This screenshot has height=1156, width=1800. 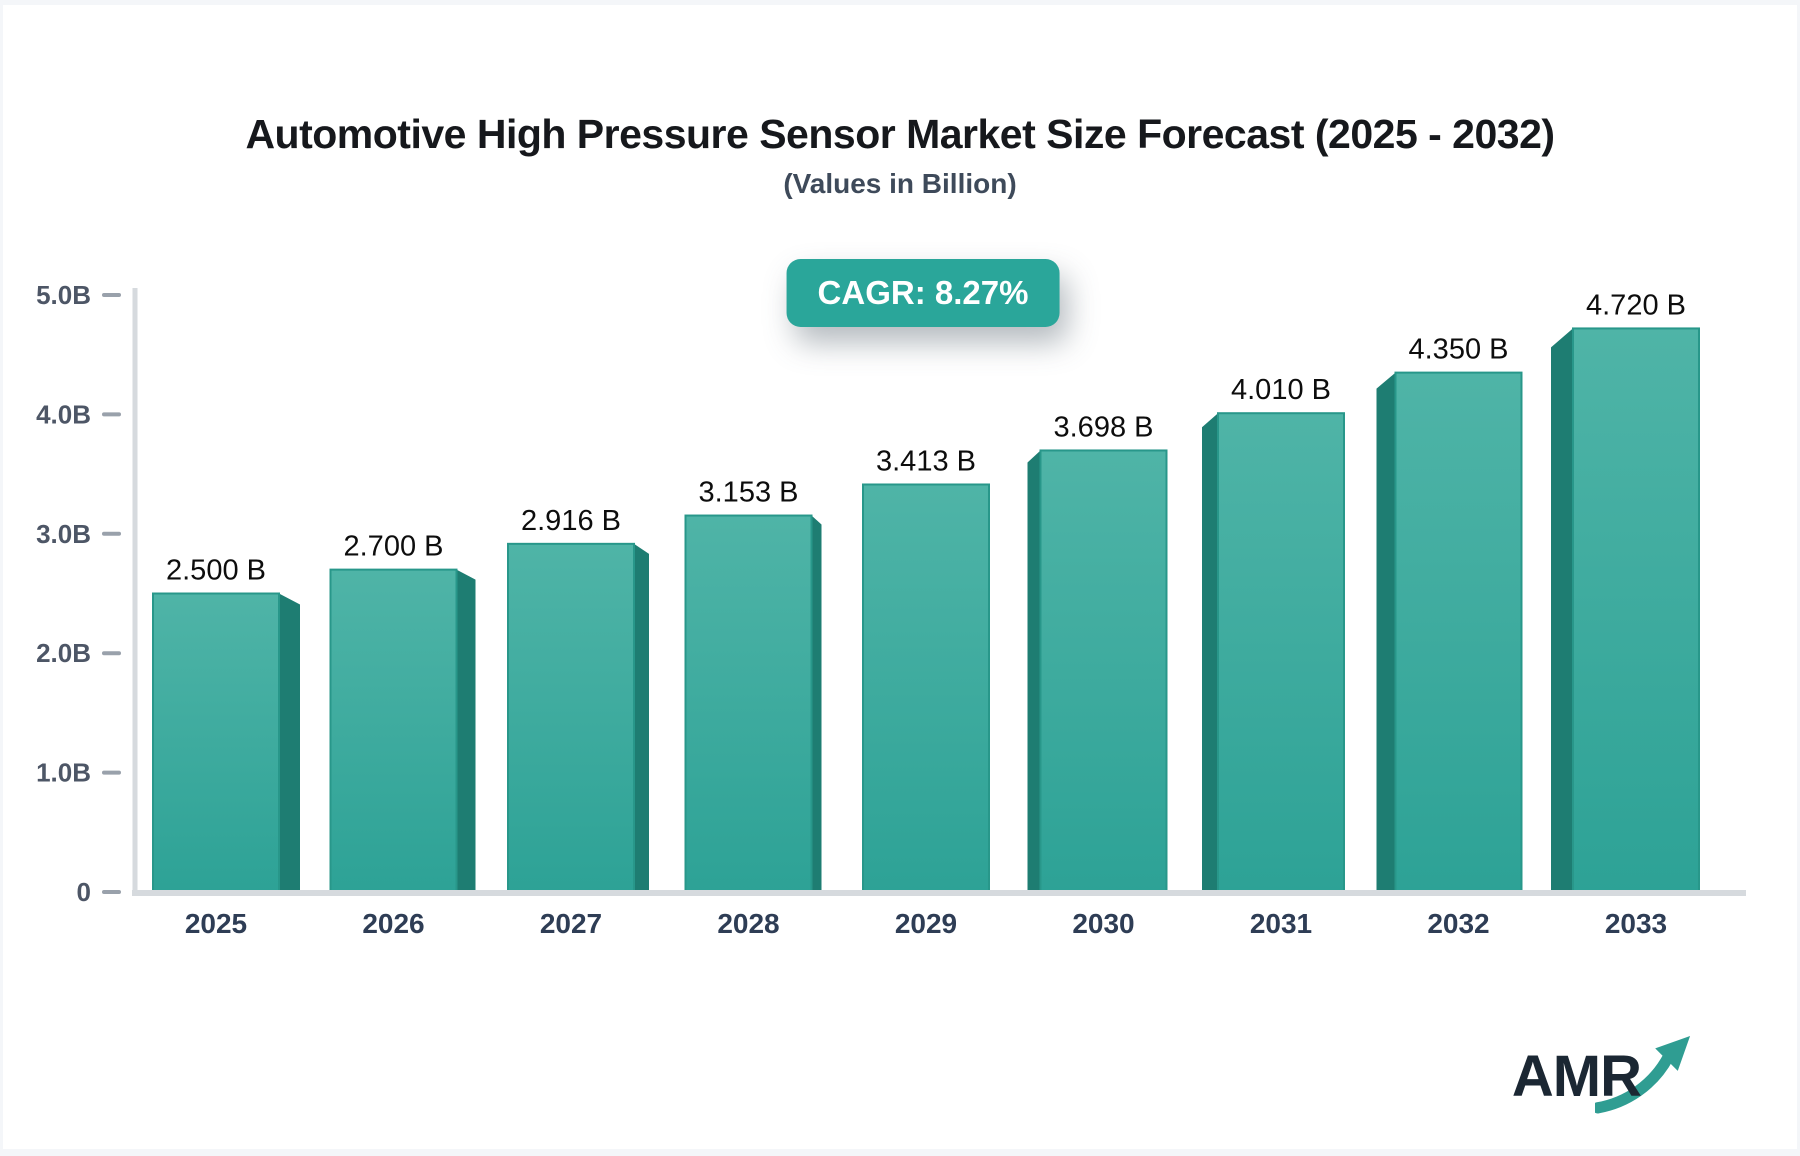 I want to click on x-tick-label: 2033, so click(x=1636, y=923).